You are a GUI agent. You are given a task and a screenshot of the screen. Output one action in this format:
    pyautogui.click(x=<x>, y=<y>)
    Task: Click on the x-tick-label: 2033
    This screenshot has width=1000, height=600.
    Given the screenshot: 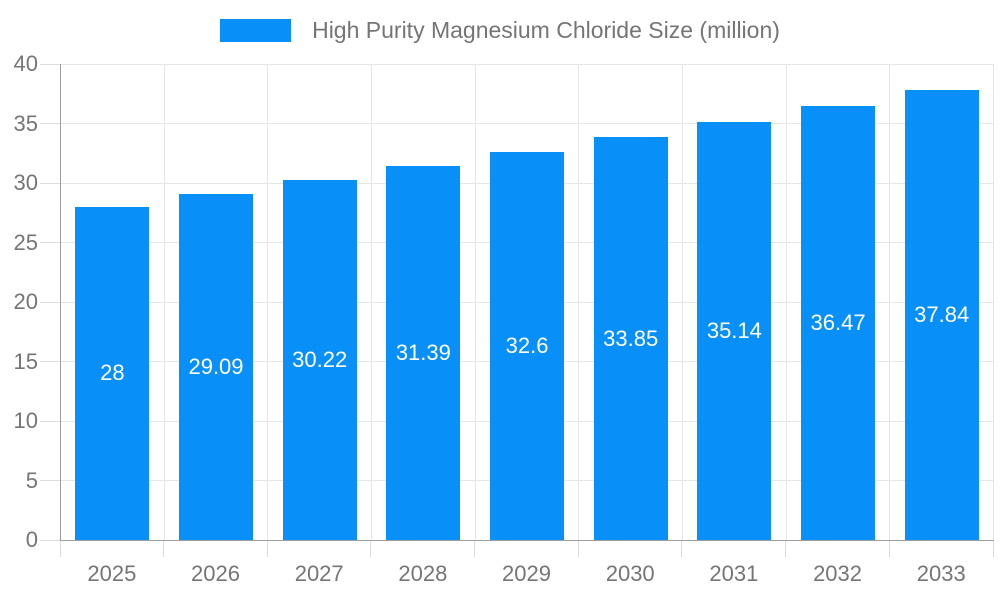 What is the action you would take?
    pyautogui.click(x=941, y=573)
    